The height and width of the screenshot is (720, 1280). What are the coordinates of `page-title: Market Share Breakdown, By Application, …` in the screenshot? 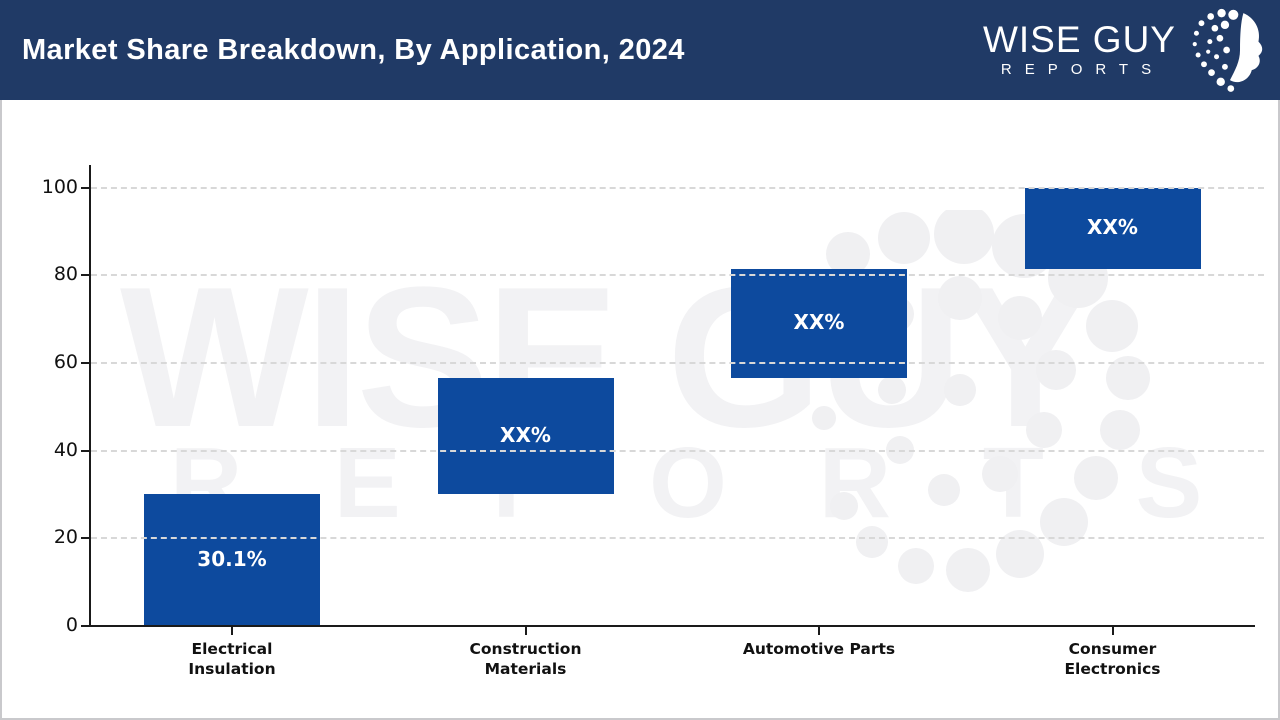 It's located at (353, 49).